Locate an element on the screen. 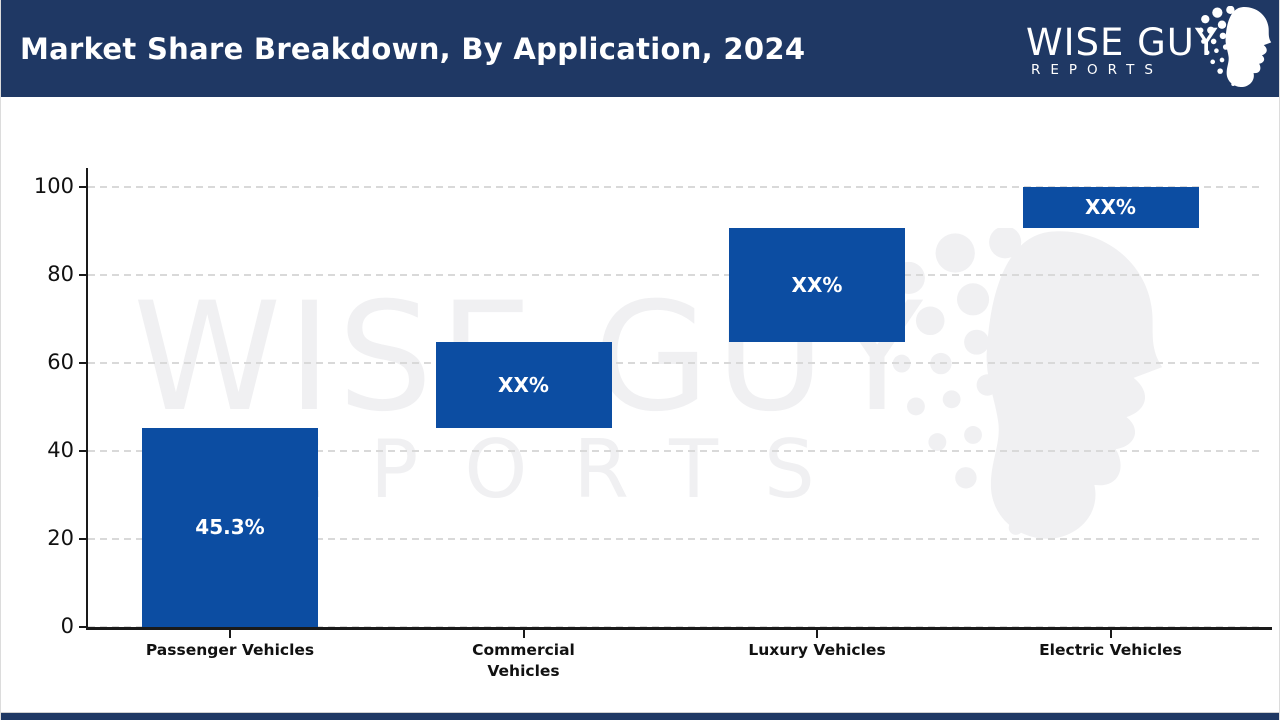 The image size is (1280, 720). logo-text: WISE GUY REPORTS is located at coordinates (1122, 51).